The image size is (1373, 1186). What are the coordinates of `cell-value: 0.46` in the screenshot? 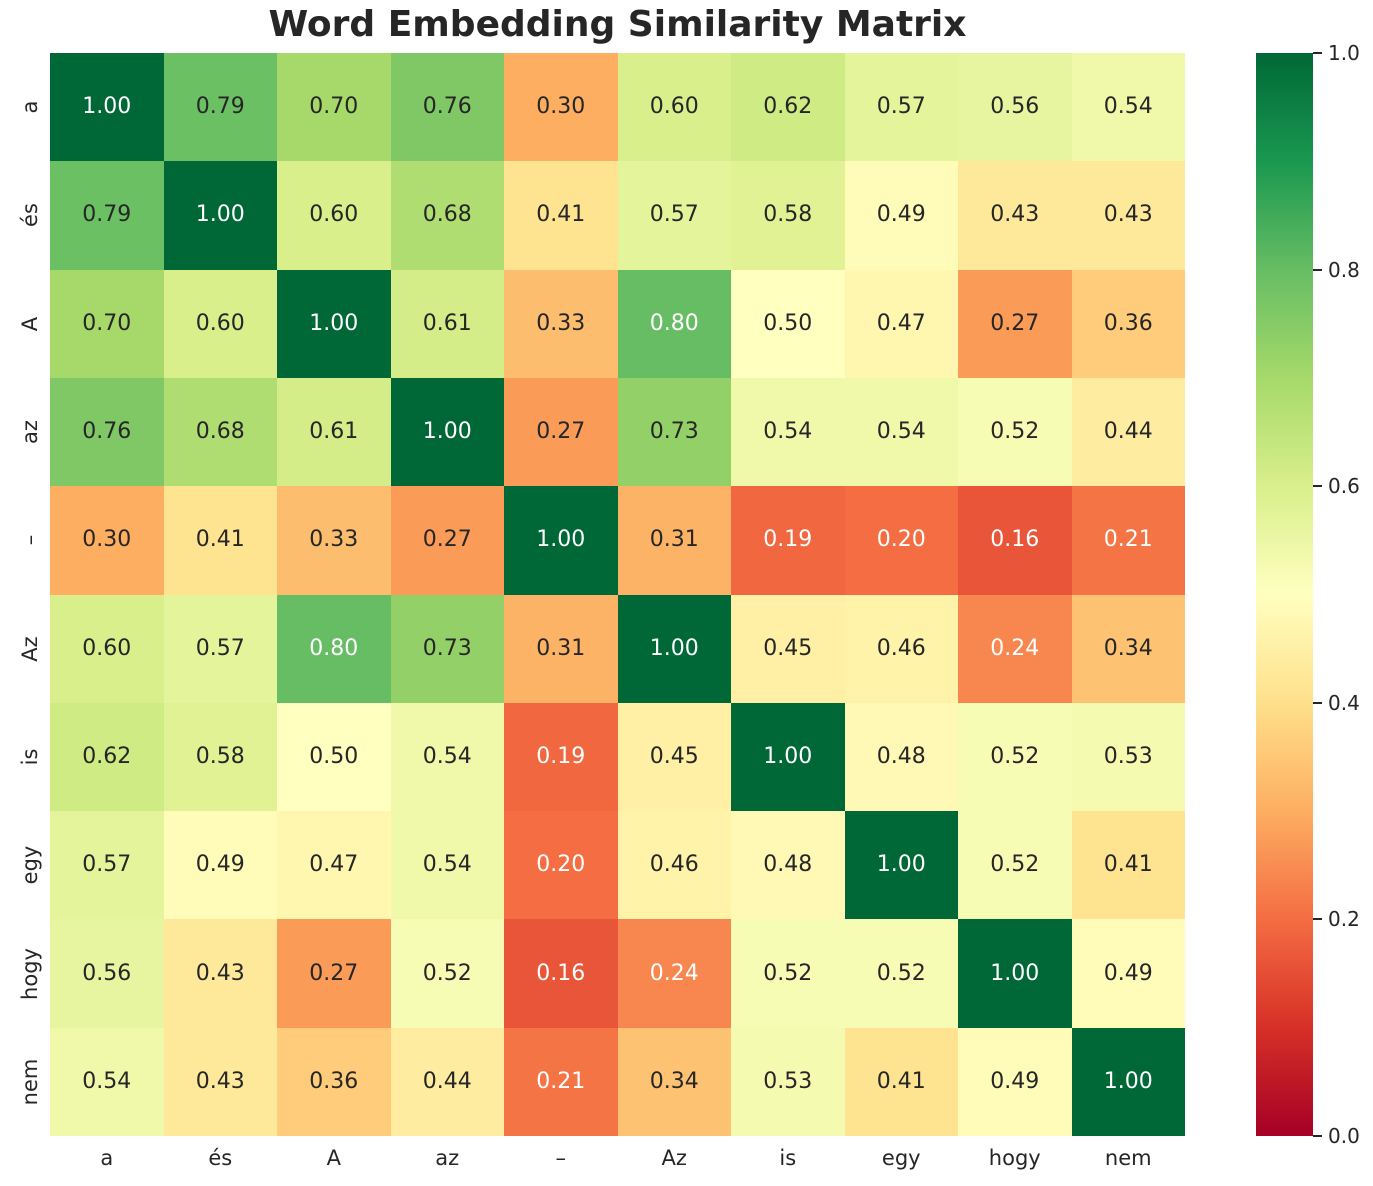 It's located at (901, 648).